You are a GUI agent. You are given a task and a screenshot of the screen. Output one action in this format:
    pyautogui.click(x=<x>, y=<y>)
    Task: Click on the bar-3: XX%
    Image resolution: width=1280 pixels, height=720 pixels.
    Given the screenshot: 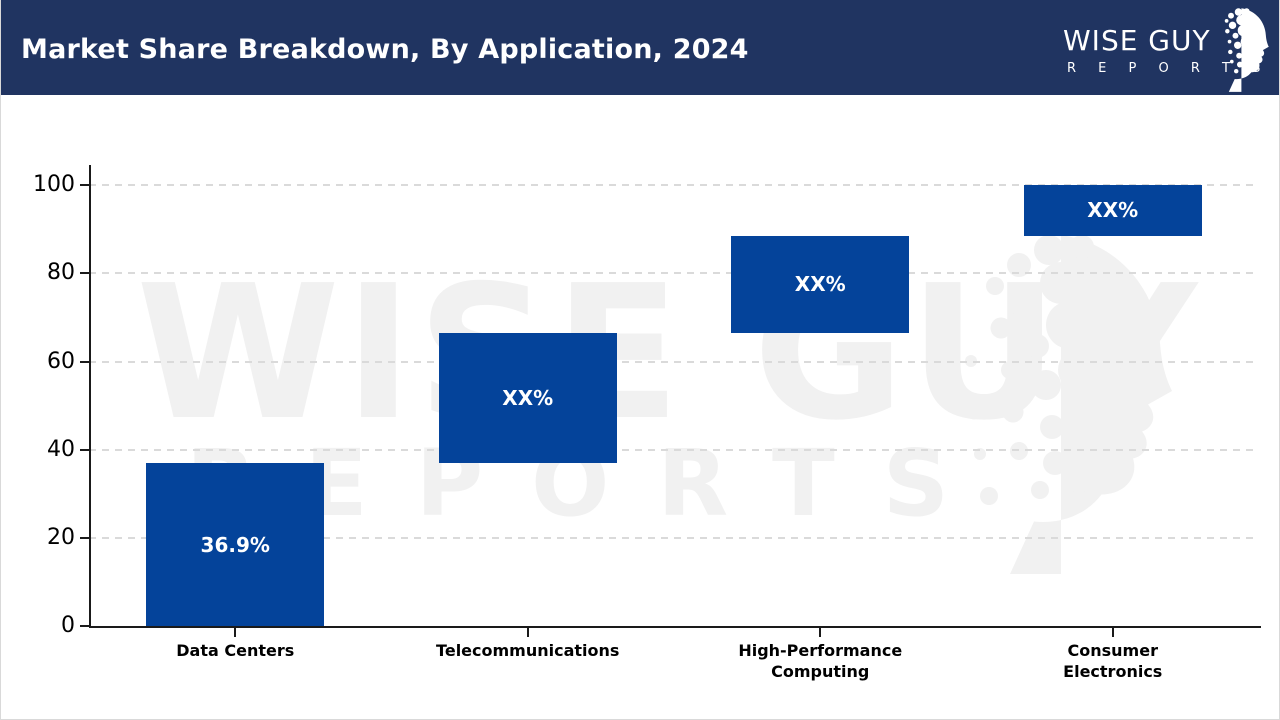 What is the action you would take?
    pyautogui.click(x=1112, y=210)
    